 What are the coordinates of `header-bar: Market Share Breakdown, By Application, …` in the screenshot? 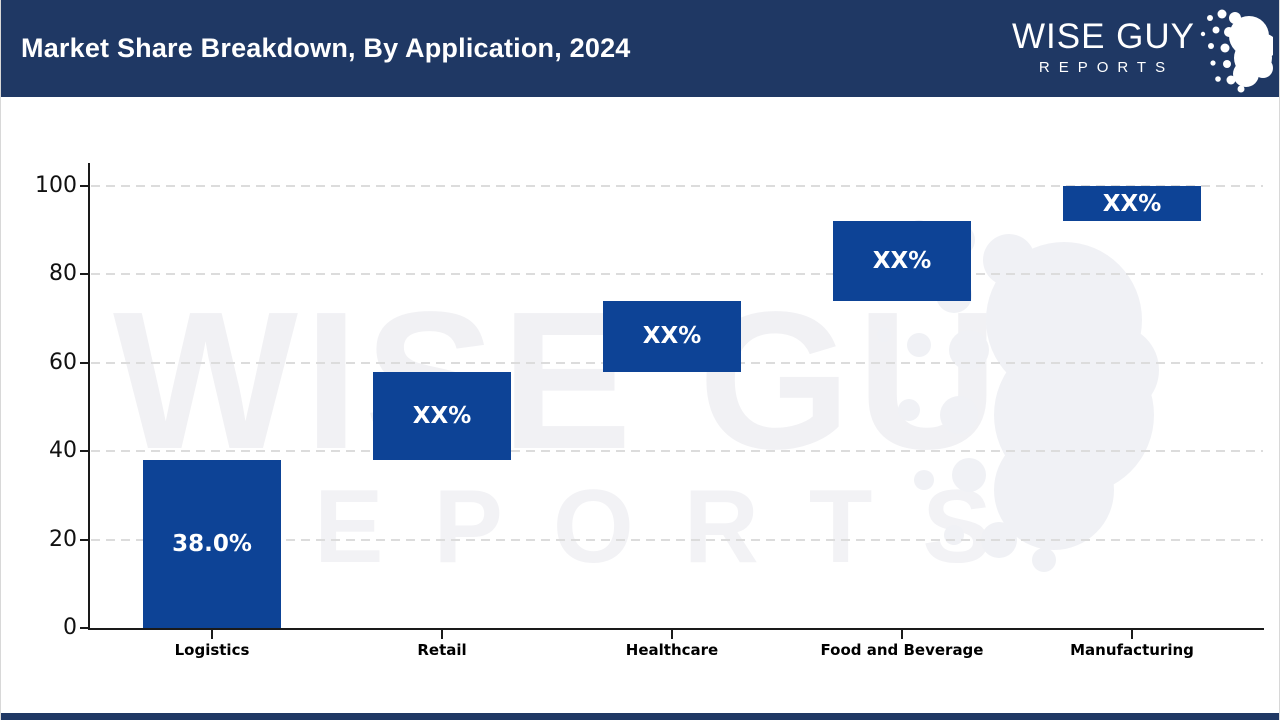 It's located at (640, 48).